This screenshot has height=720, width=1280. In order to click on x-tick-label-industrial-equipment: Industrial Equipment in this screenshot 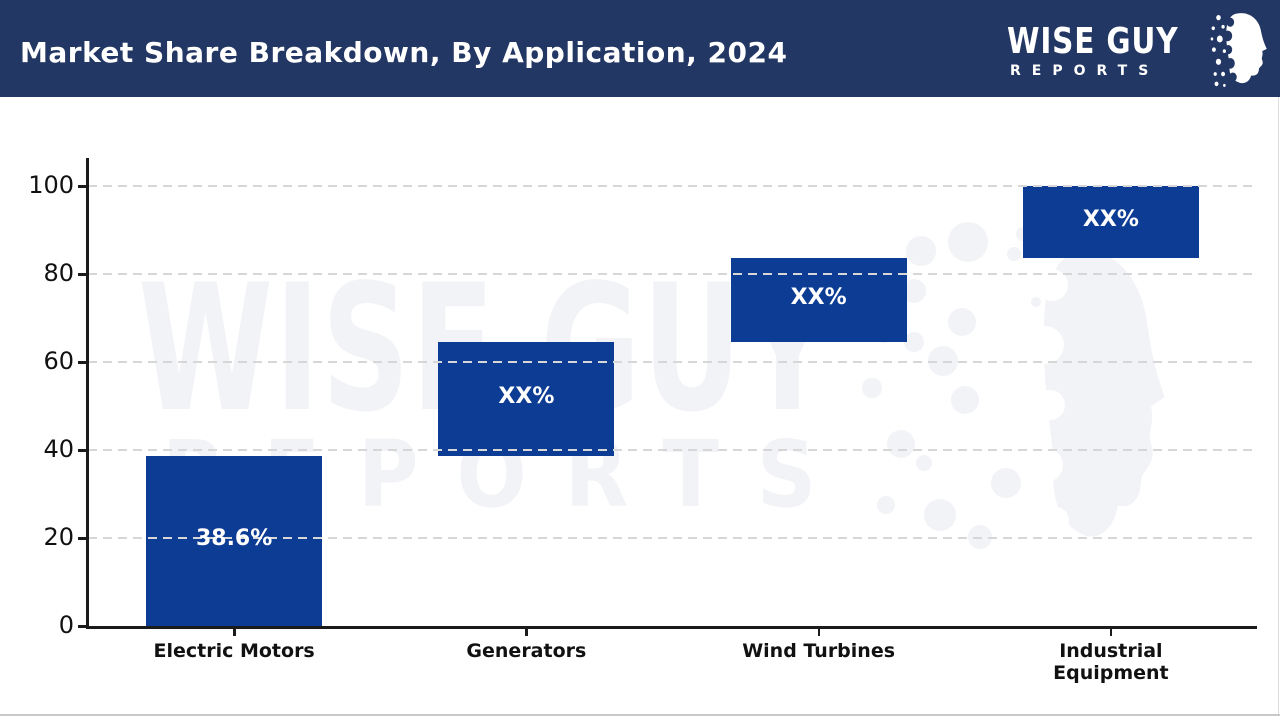, I will do `click(1111, 662)`.